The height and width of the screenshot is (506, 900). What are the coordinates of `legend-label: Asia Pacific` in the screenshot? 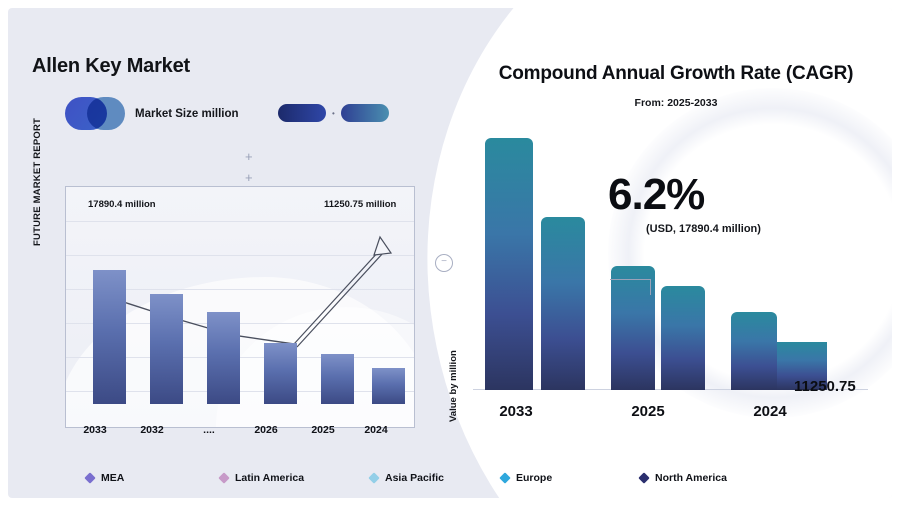 It's located at (414, 478).